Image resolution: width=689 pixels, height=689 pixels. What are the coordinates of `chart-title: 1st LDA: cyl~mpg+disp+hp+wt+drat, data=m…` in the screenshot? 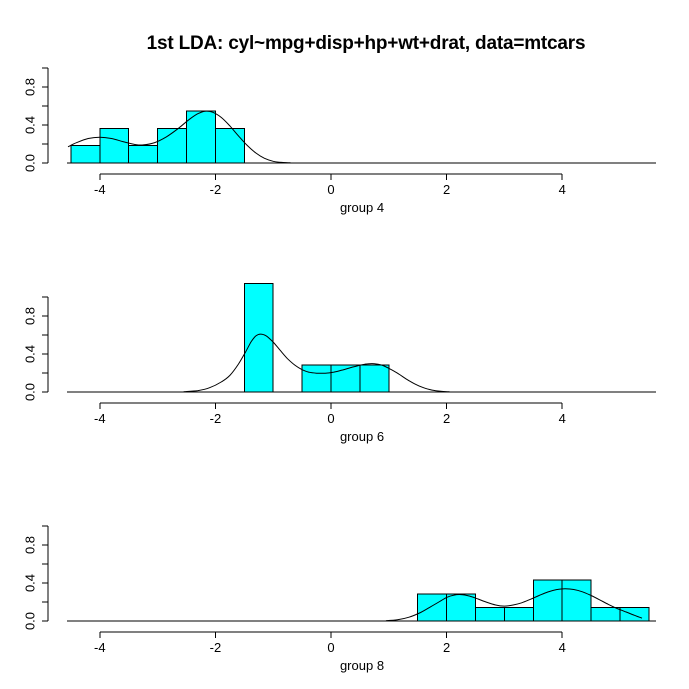 It's located at (366, 43).